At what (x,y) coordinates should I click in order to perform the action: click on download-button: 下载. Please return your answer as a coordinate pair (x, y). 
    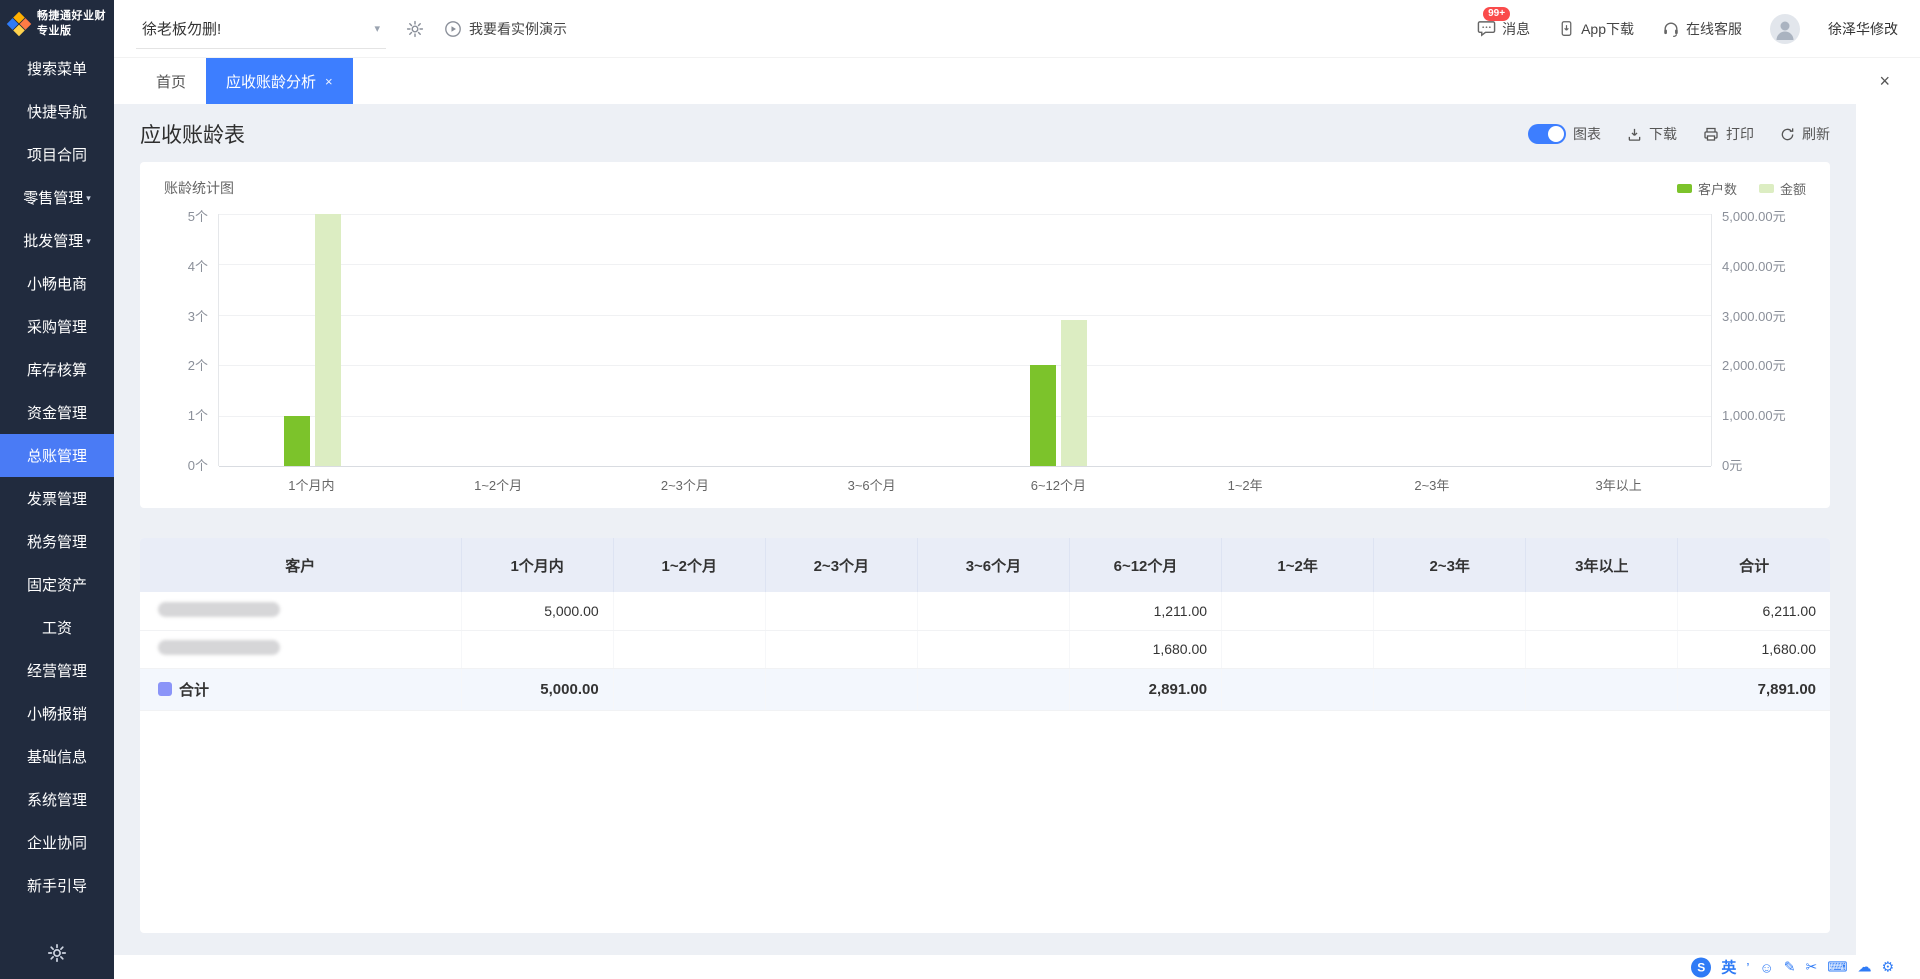
    Looking at the image, I should click on (1652, 134).